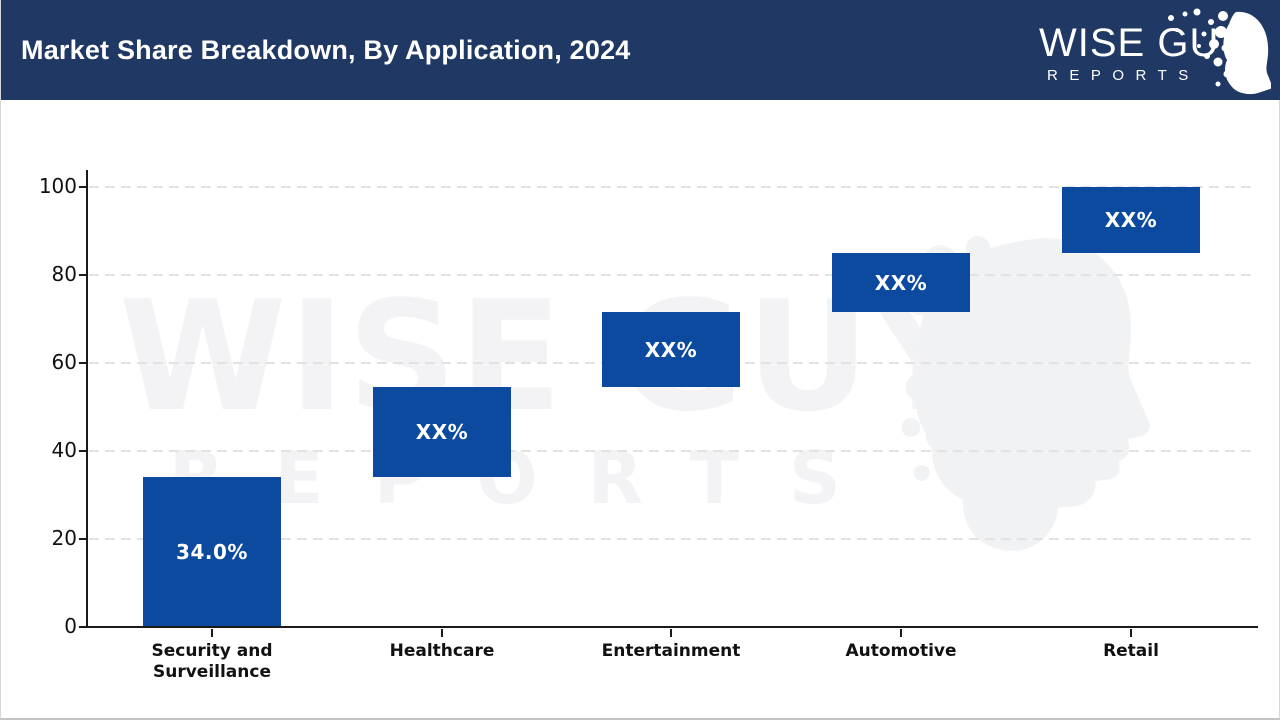  I want to click on bar-automotive: XX%, so click(901, 283).